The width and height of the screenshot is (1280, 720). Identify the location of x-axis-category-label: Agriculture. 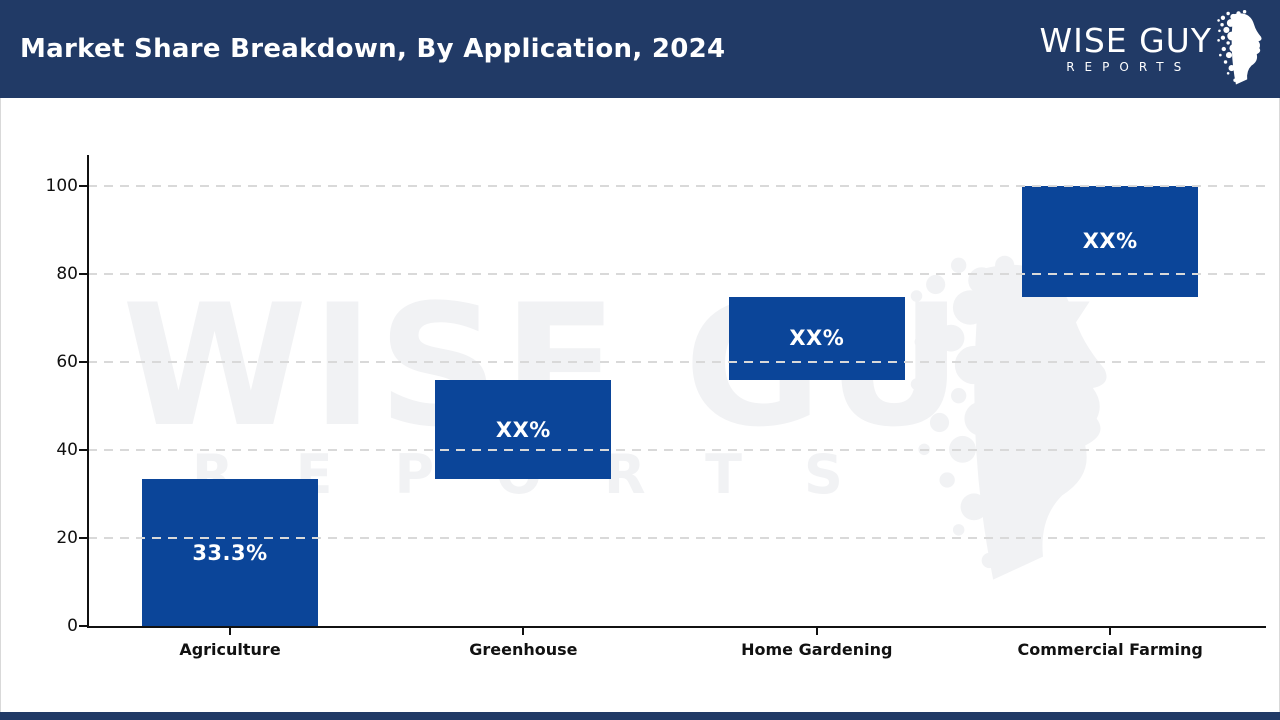
(230, 649).